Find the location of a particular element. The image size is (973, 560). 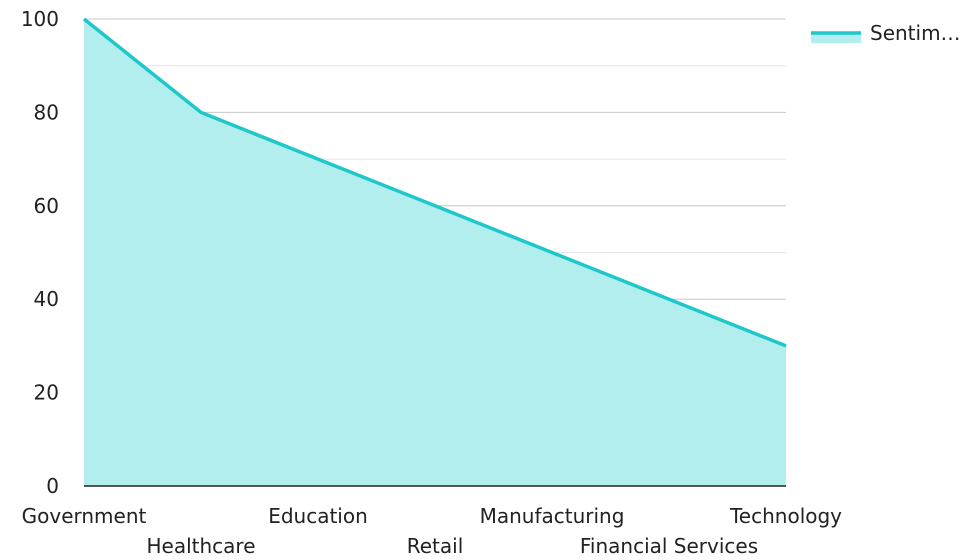

y-tick-label: 20 is located at coordinates (46, 393).